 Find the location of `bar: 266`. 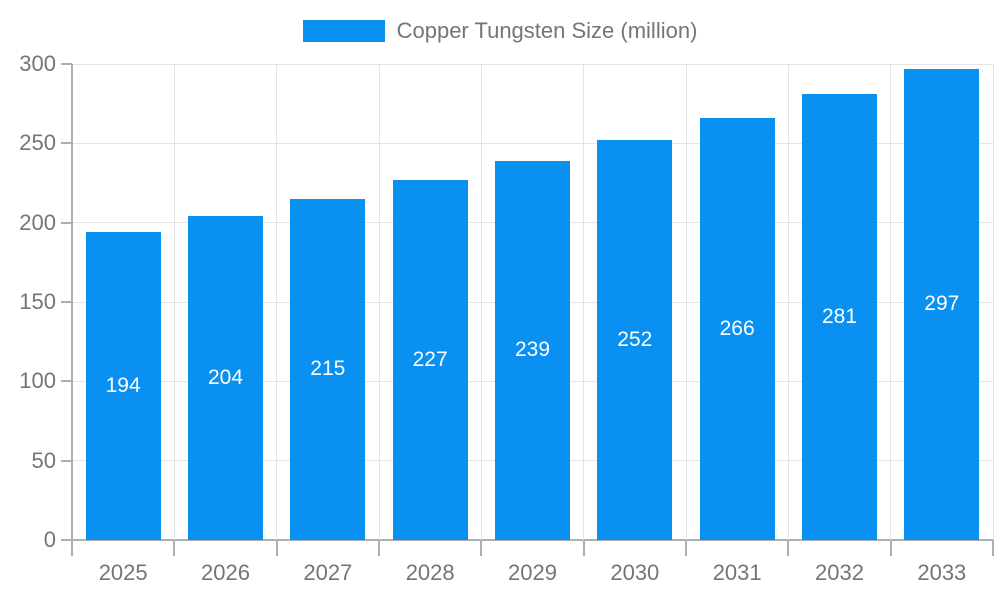

bar: 266 is located at coordinates (737, 328).